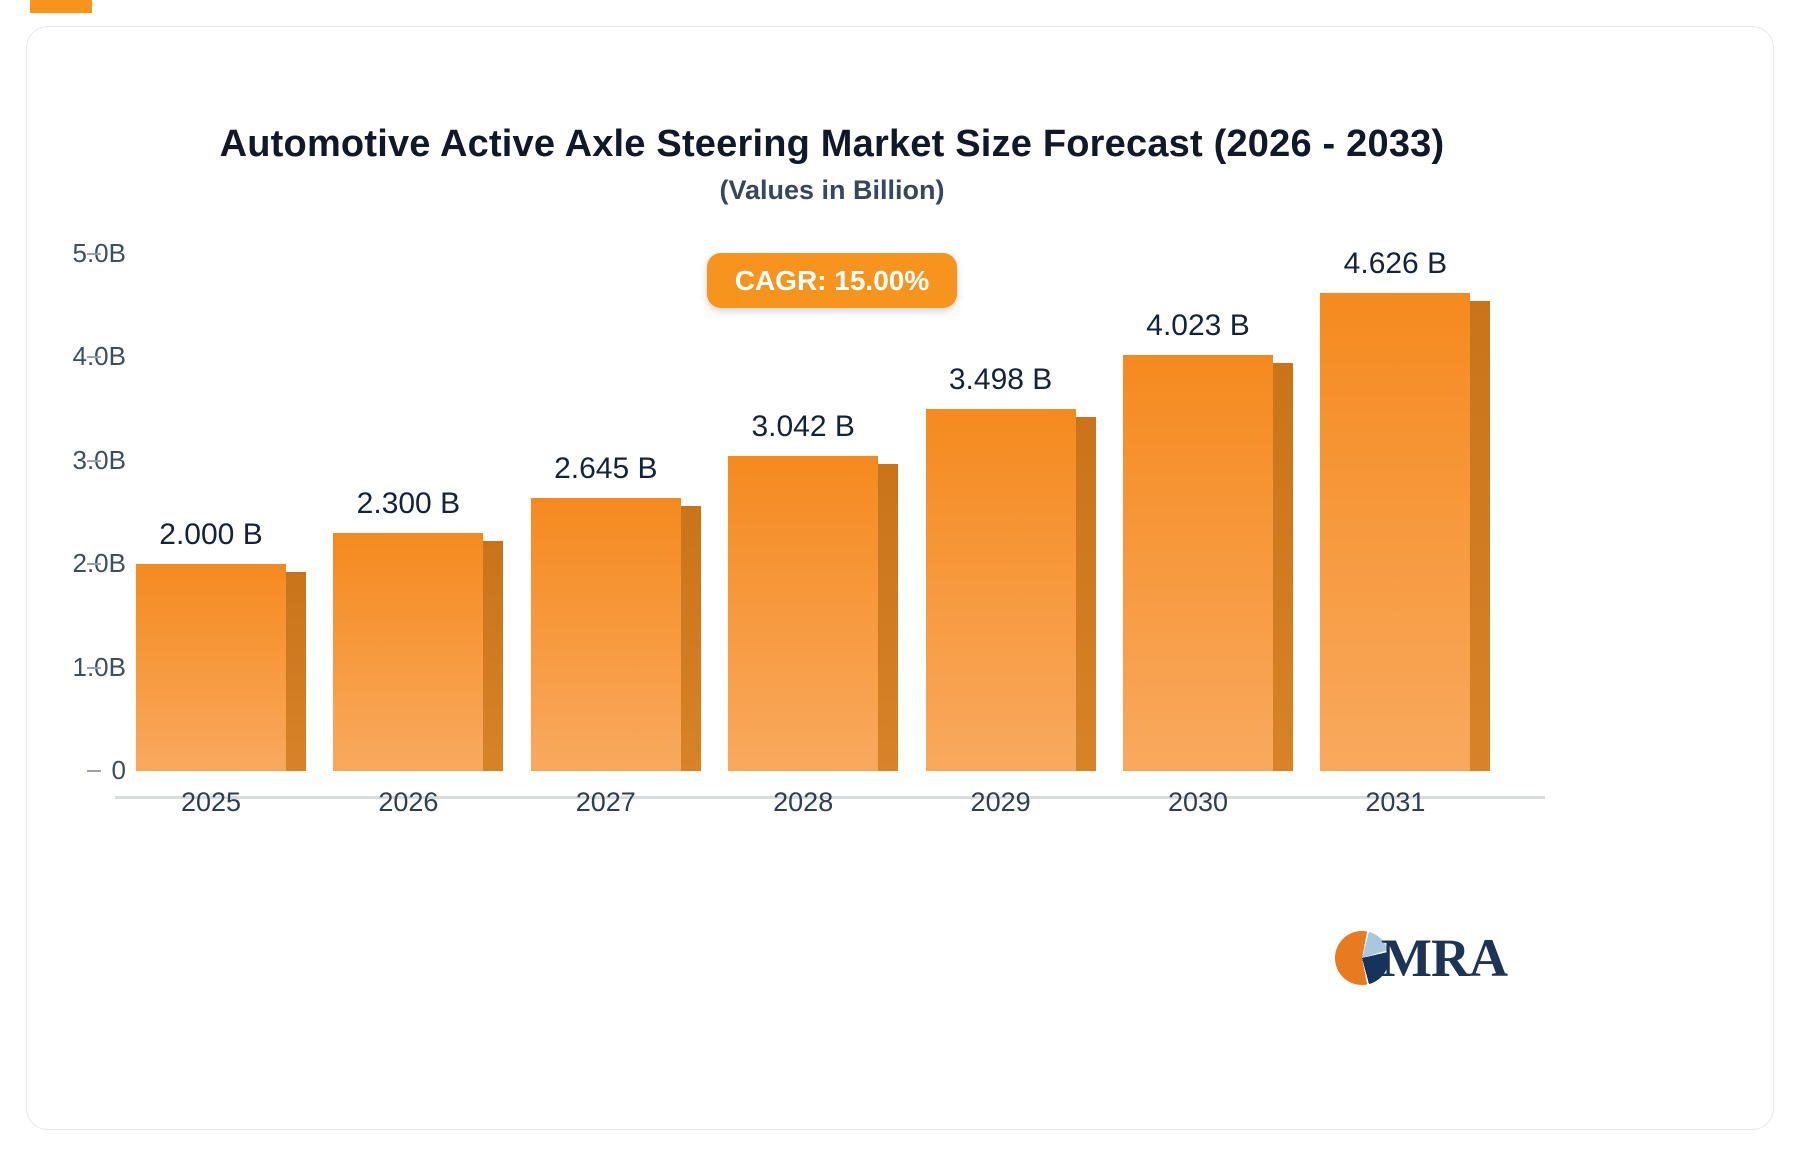  Describe the element at coordinates (1395, 263) in the screenshot. I see `bar-value-label: 4.626 B` at that location.